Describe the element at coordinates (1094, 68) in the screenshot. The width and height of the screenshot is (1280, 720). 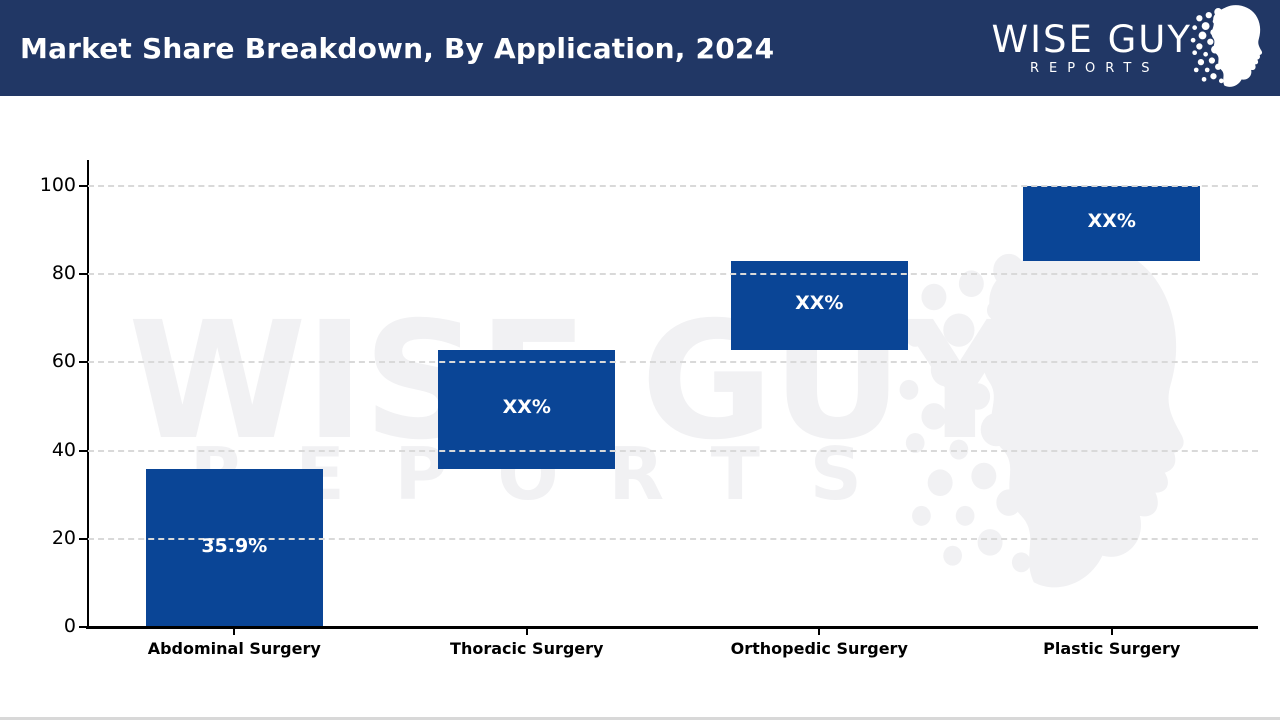
I see `brand-subtitle: REPORTS` at that location.